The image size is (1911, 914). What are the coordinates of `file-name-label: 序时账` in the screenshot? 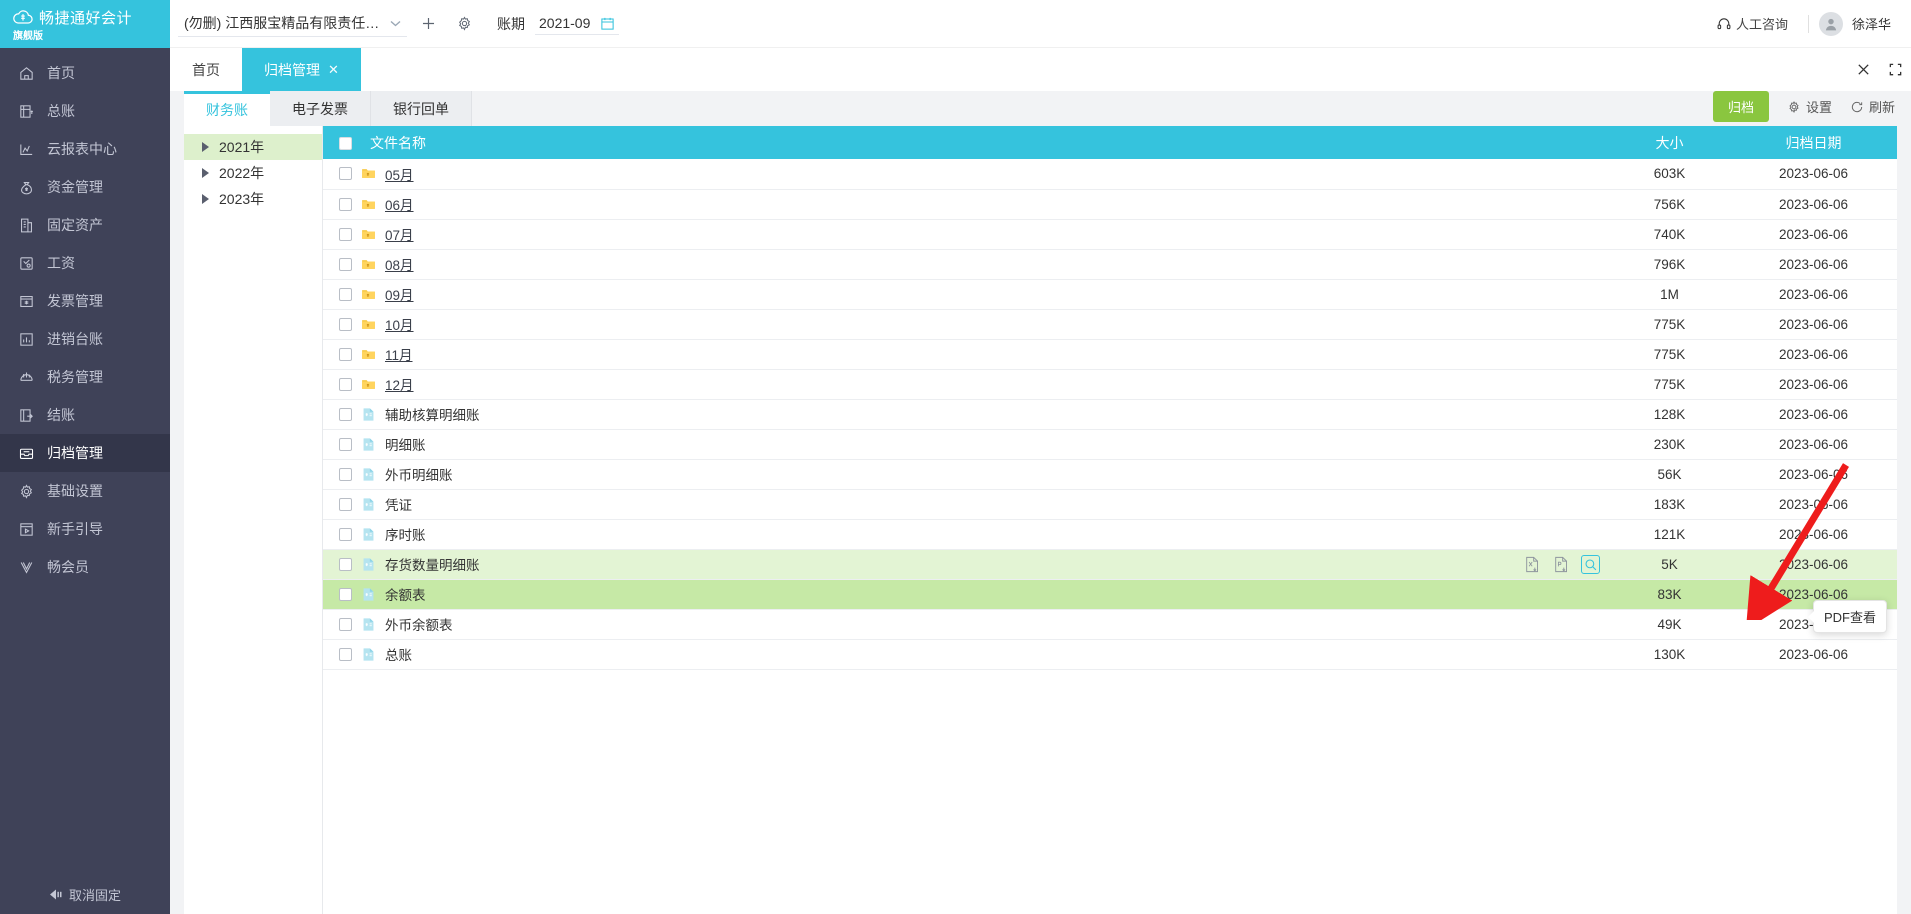 It's located at (405, 535).